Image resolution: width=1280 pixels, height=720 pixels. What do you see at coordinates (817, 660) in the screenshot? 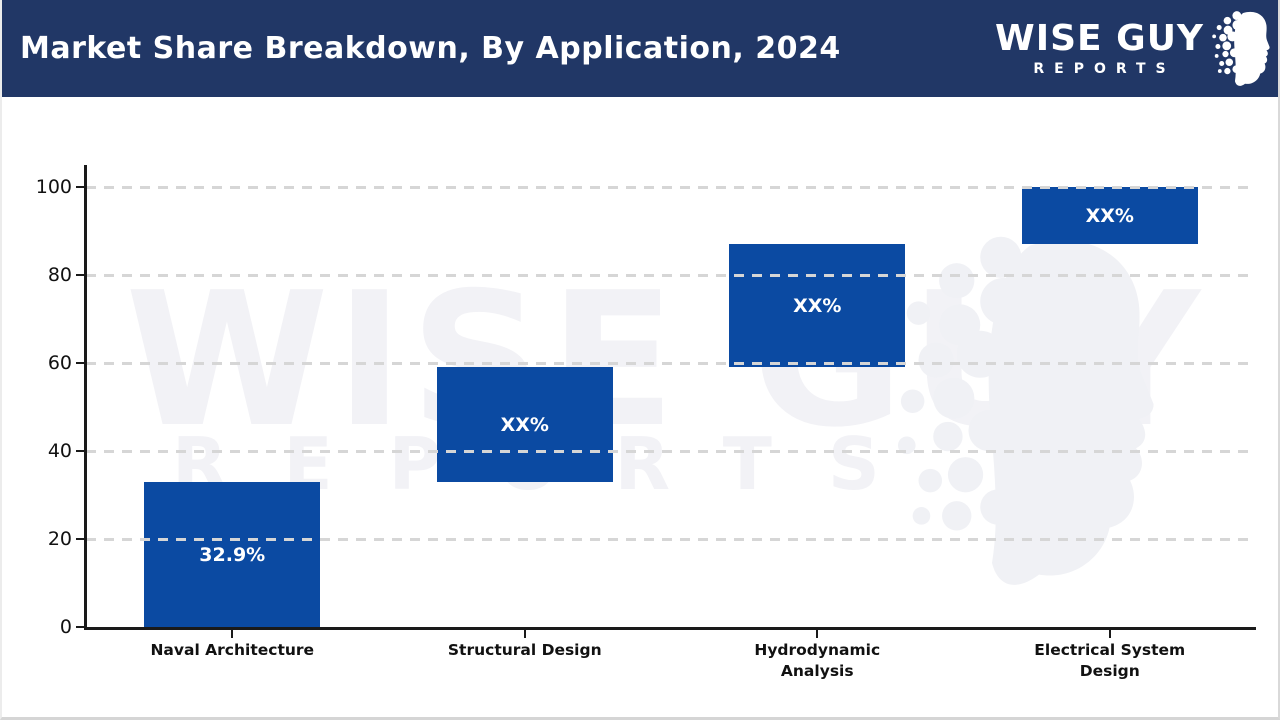
I see `category-label: Hydrodynamic Analysis` at bounding box center [817, 660].